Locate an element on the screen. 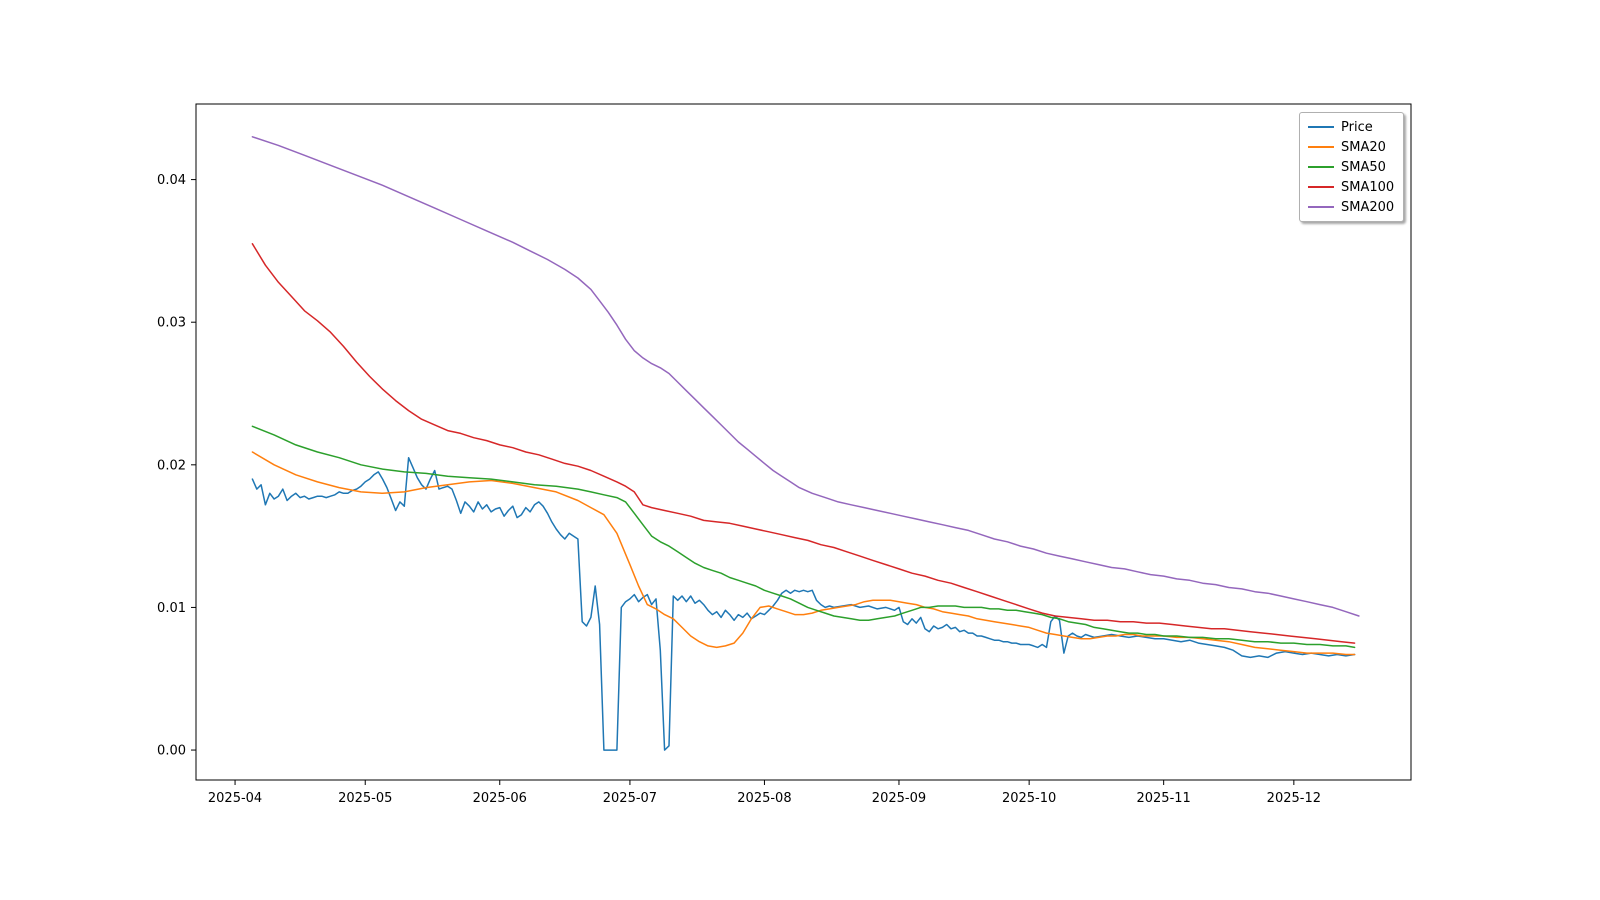 The image size is (1600, 900). legend-item-sma100: SMA100 is located at coordinates (1351, 187).